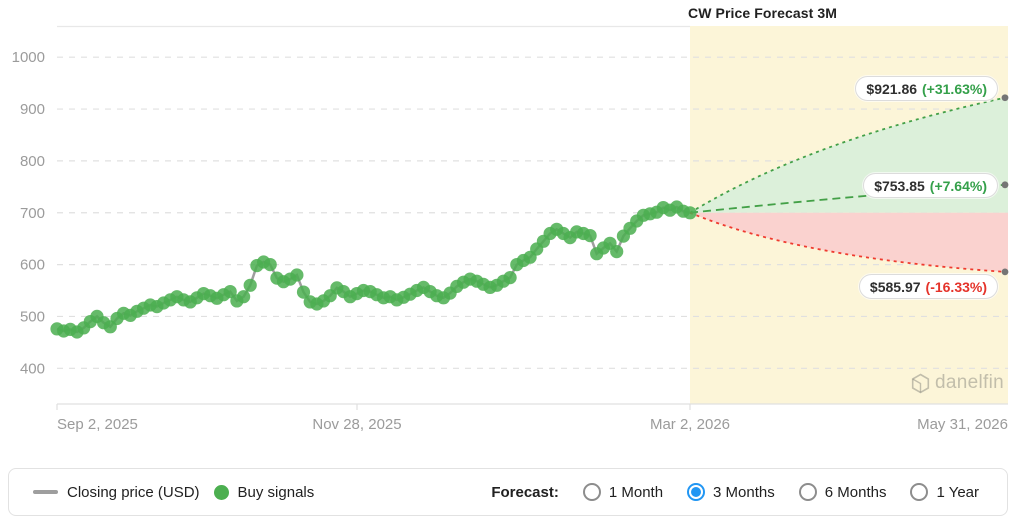 The image size is (1016, 524). Describe the element at coordinates (97, 424) in the screenshot. I see `x-axis-tick-label: Sep 2, 2025` at that location.